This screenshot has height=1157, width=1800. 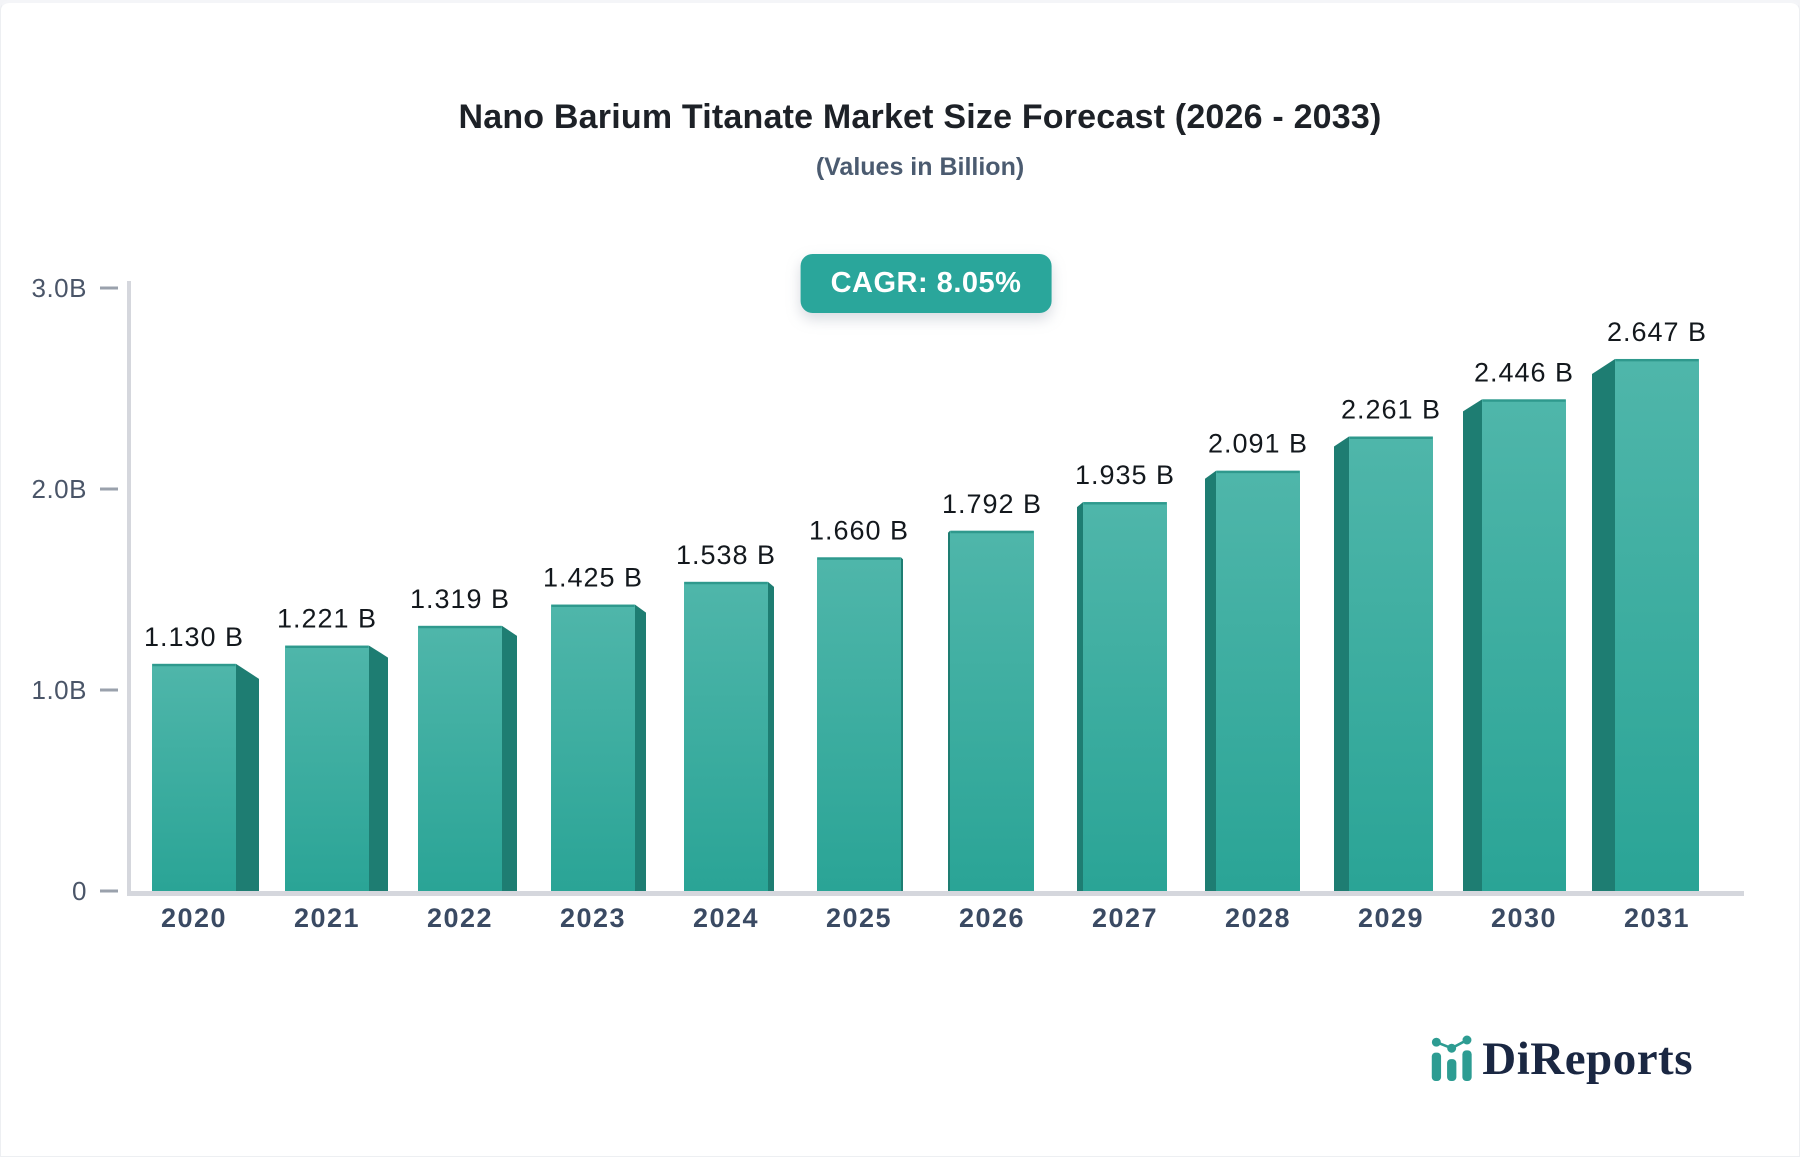 I want to click on x-axis-label: 2028, so click(x=1258, y=918).